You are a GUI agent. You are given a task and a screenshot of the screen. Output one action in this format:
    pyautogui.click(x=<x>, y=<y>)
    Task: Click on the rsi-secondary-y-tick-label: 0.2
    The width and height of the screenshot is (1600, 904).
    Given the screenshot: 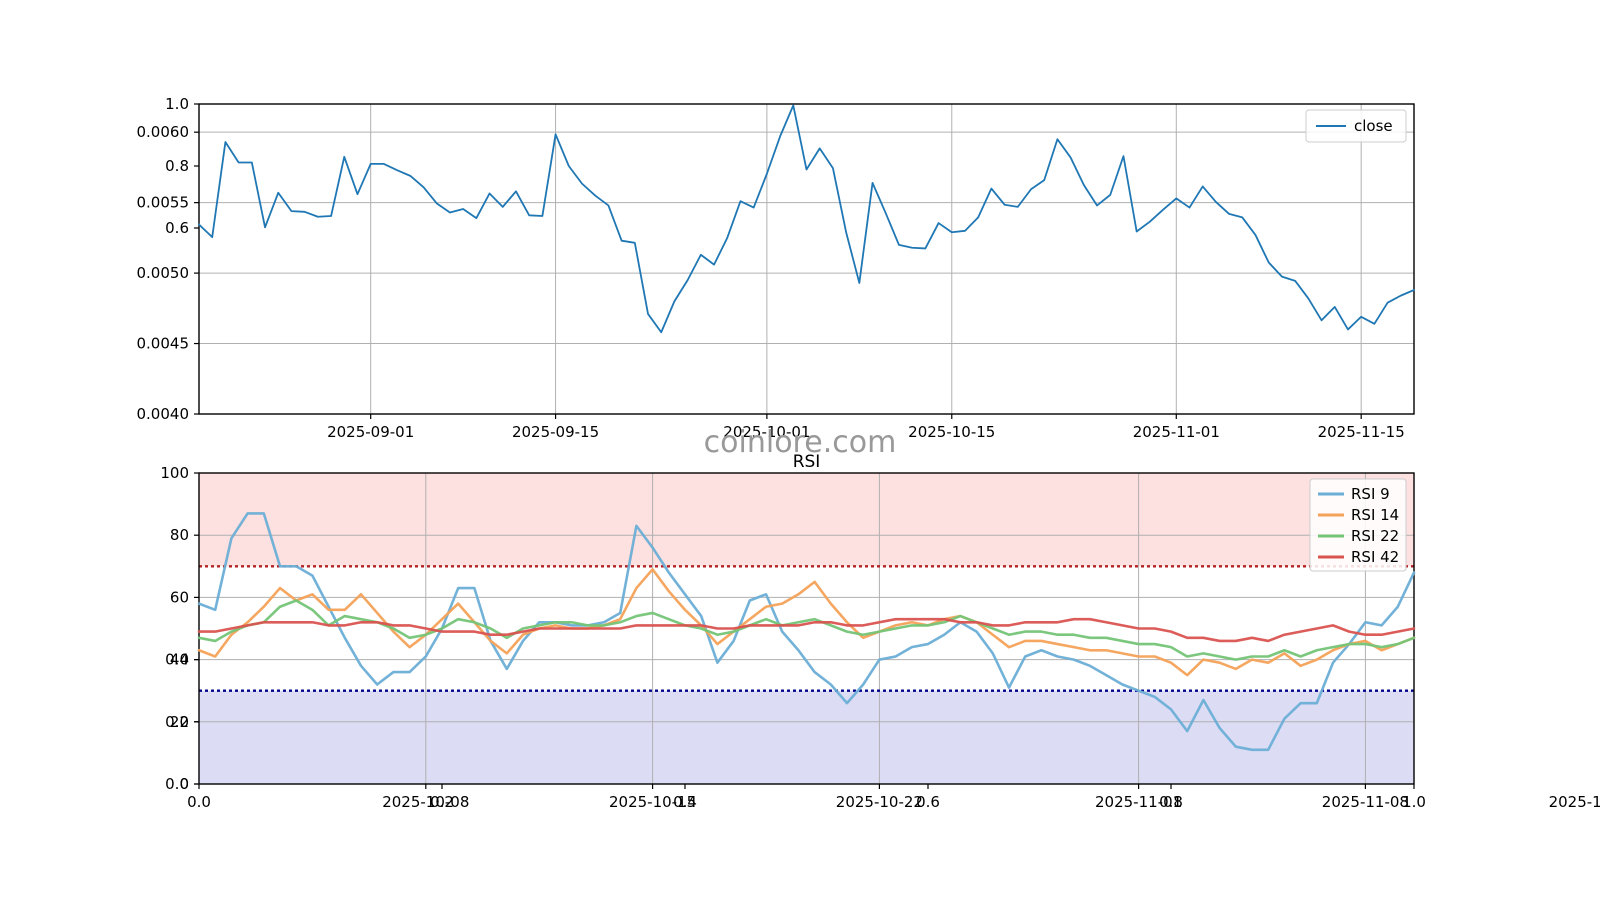 What is the action you would take?
    pyautogui.click(x=177, y=722)
    